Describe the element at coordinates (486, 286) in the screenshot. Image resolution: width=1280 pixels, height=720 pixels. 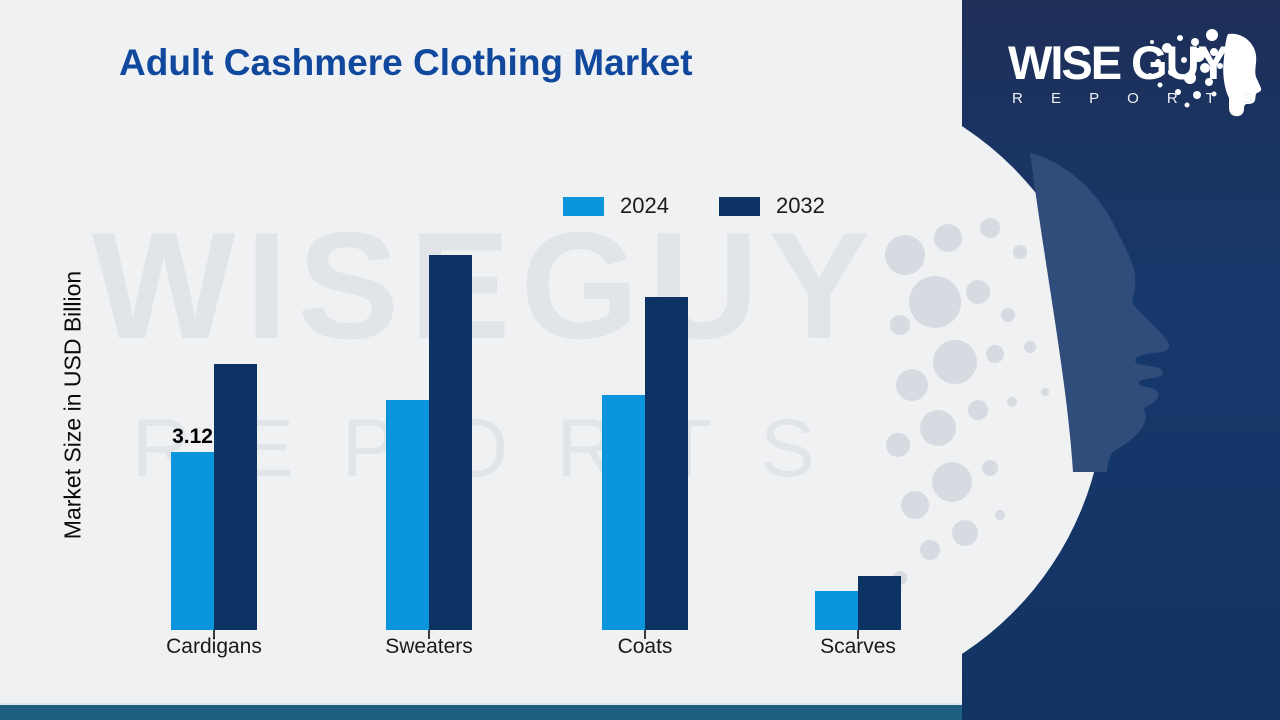
I see `watermark-wiseguy: WISEGUY` at that location.